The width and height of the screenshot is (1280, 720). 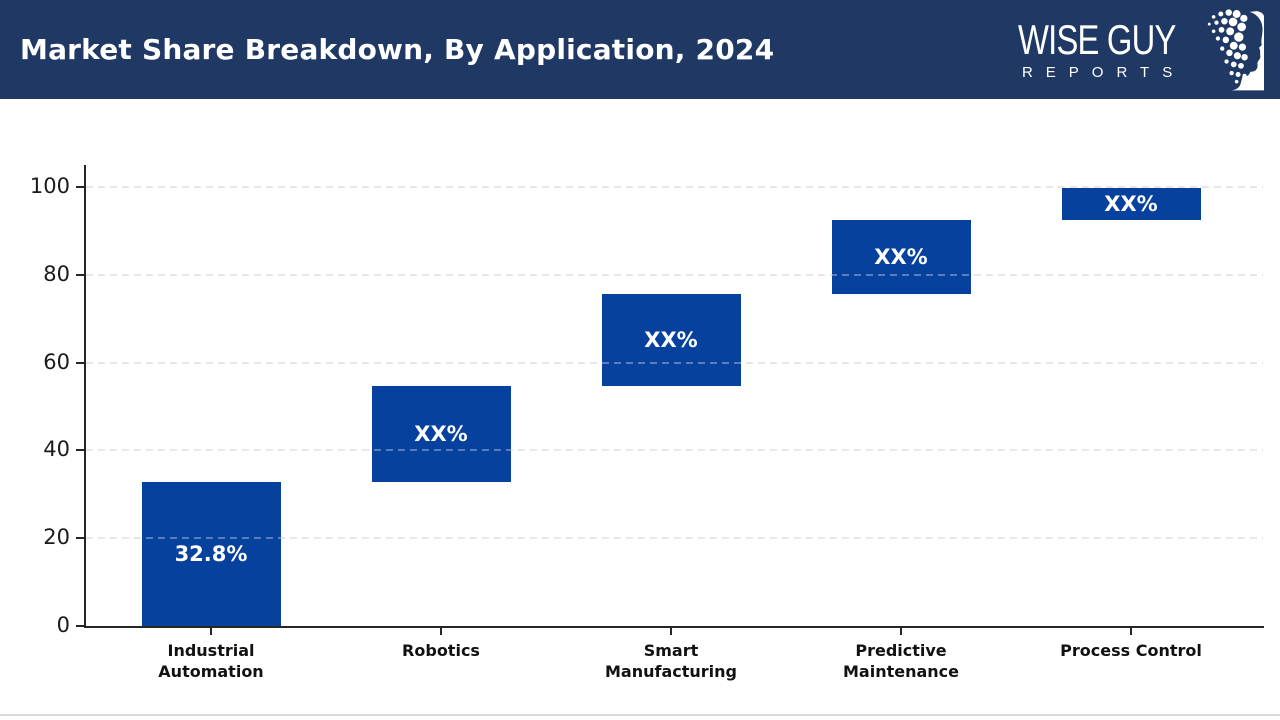 What do you see at coordinates (63, 625) in the screenshot?
I see `y-tick-label: 0` at bounding box center [63, 625].